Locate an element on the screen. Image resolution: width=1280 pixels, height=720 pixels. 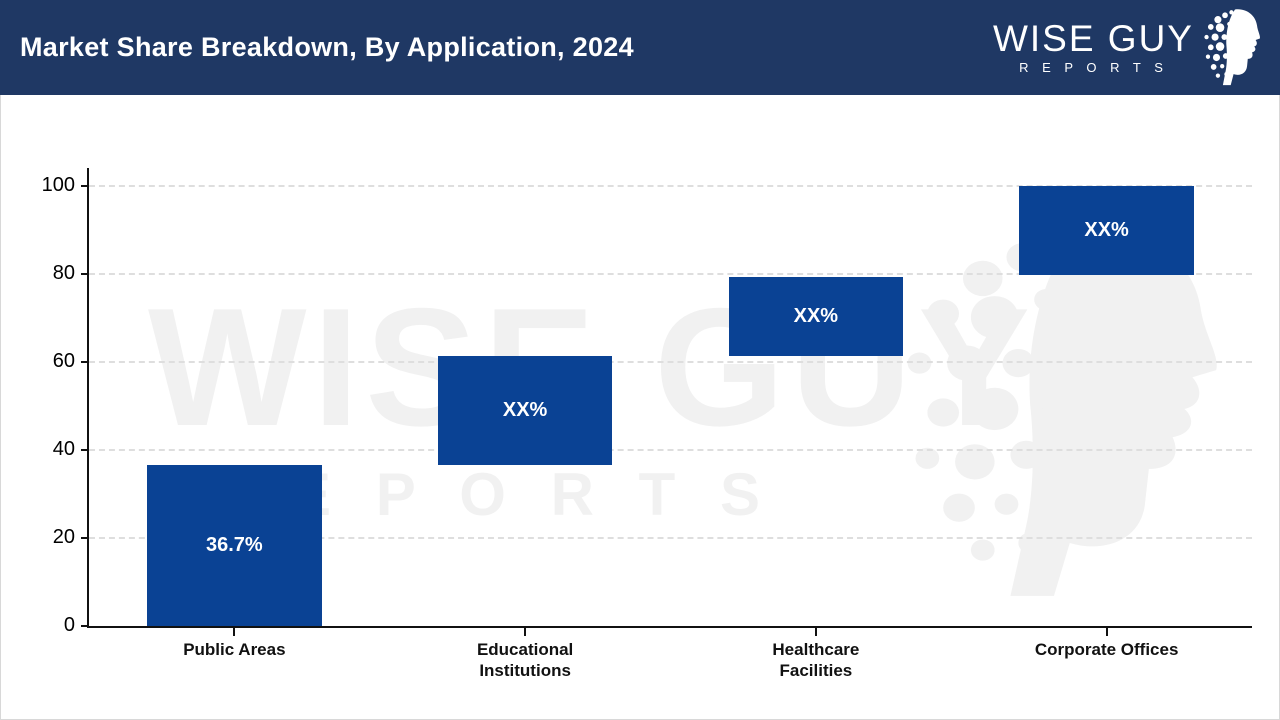
logo-wordmark: WISE GUY R E P O R T S is located at coordinates (1093, 47).